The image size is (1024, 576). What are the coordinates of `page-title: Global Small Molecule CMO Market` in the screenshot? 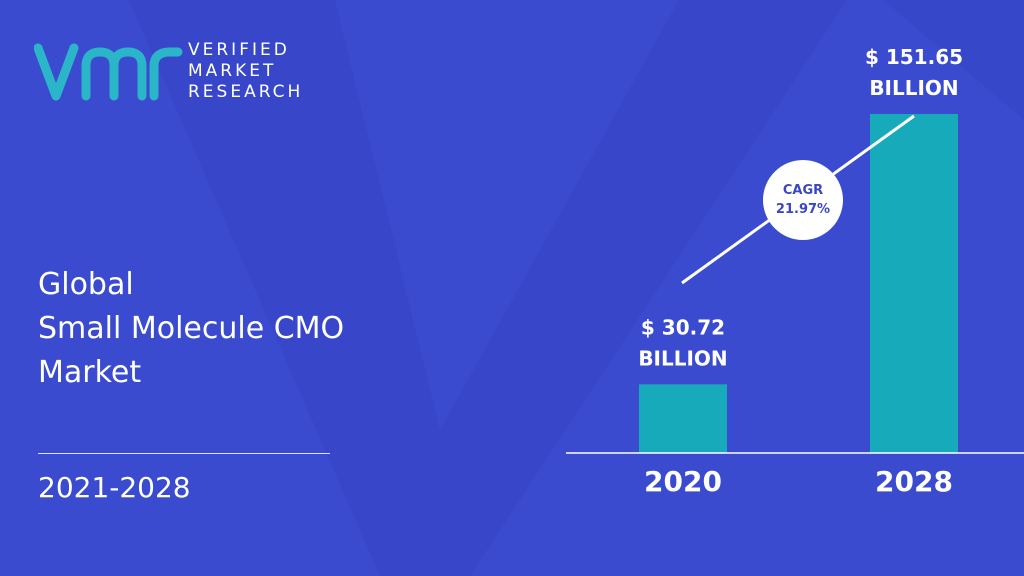 It's located at (191, 329).